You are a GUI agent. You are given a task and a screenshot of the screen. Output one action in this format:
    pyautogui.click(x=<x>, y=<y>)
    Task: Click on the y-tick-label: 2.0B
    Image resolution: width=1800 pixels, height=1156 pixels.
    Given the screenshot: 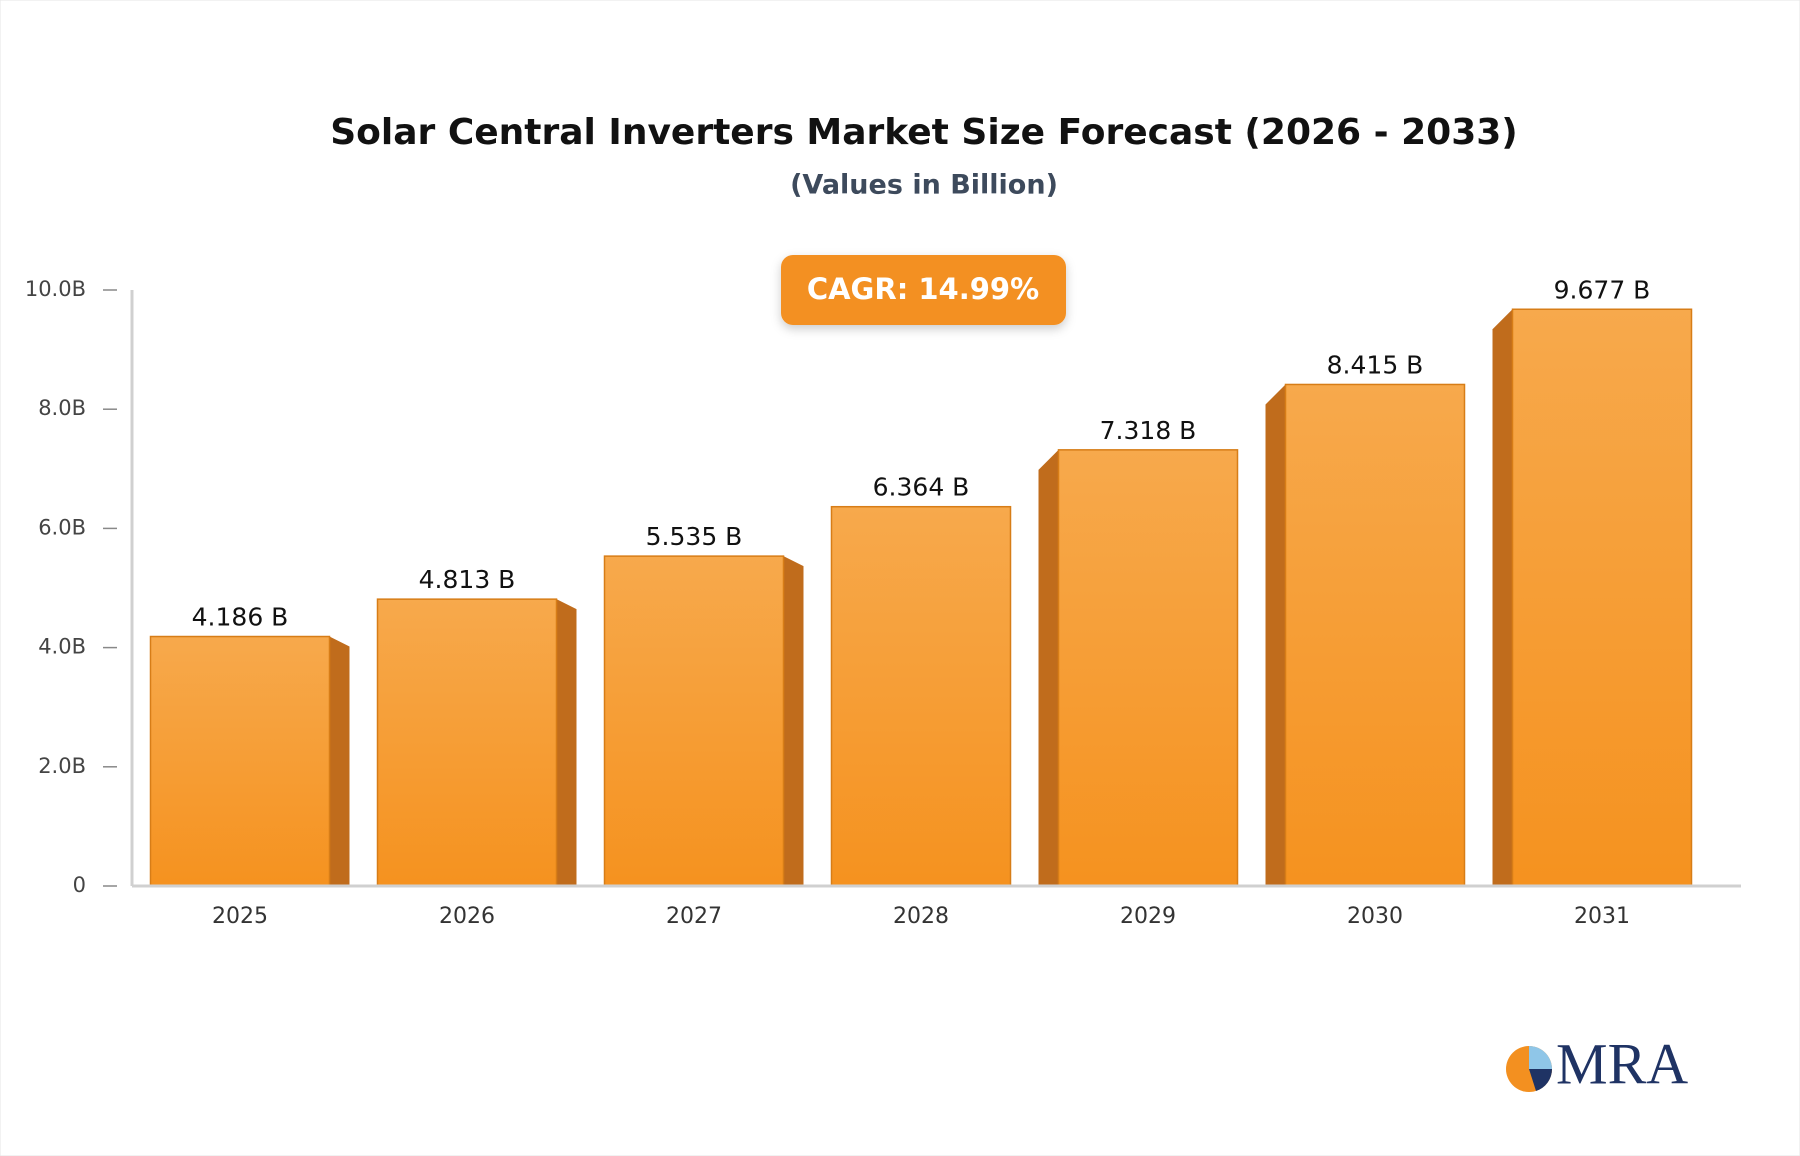 What is the action you would take?
    pyautogui.click(x=62, y=766)
    